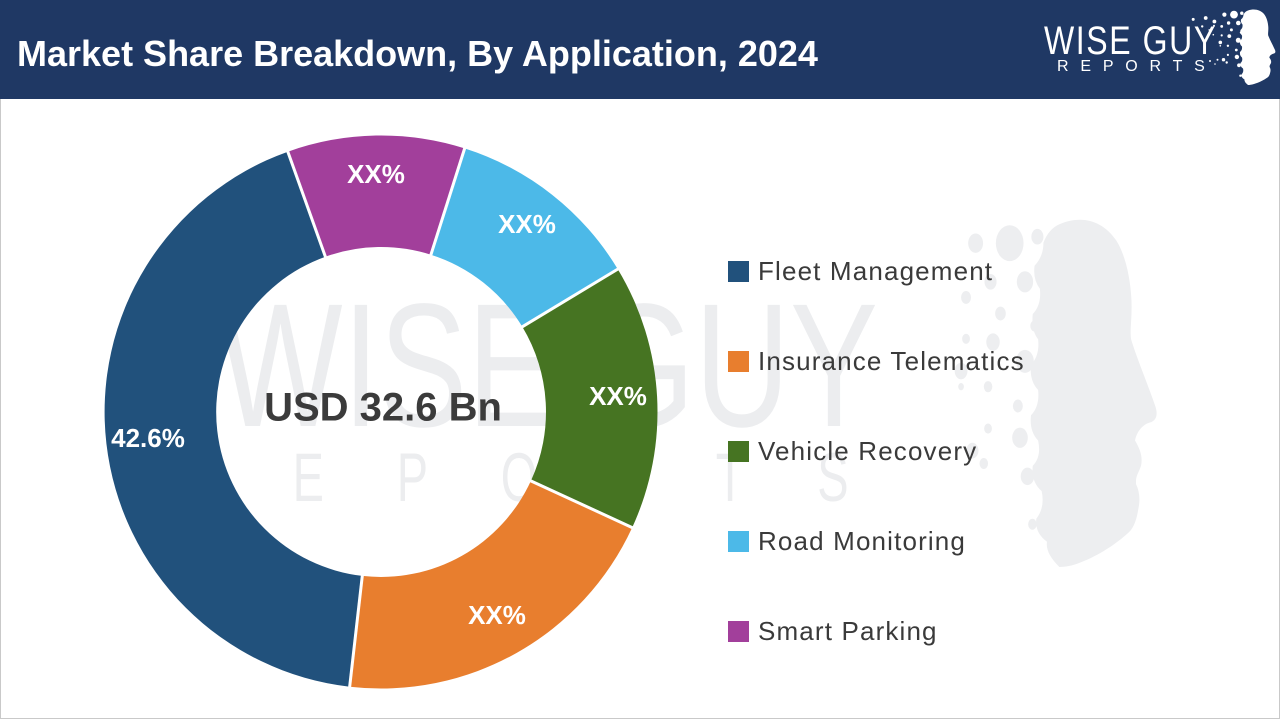  I want to click on svg-text: 42.6%, so click(148, 438).